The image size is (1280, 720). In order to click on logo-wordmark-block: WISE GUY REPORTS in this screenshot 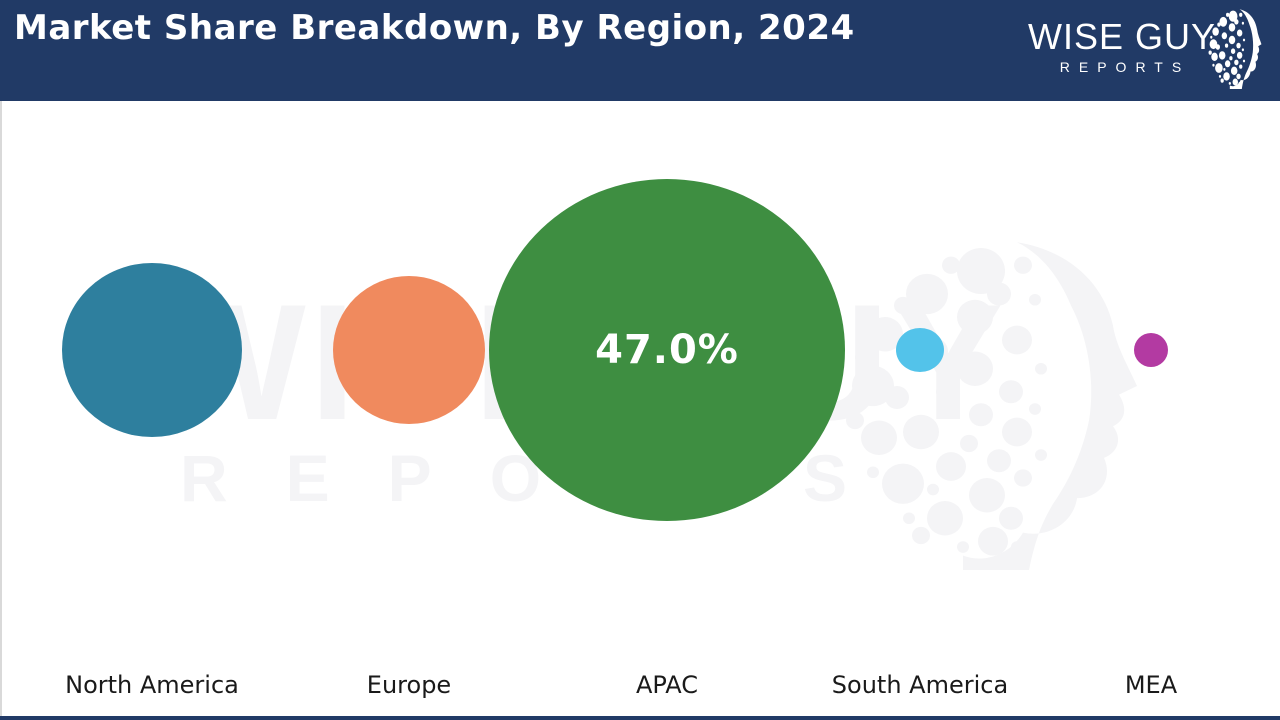, I will do `click(1121, 46)`.